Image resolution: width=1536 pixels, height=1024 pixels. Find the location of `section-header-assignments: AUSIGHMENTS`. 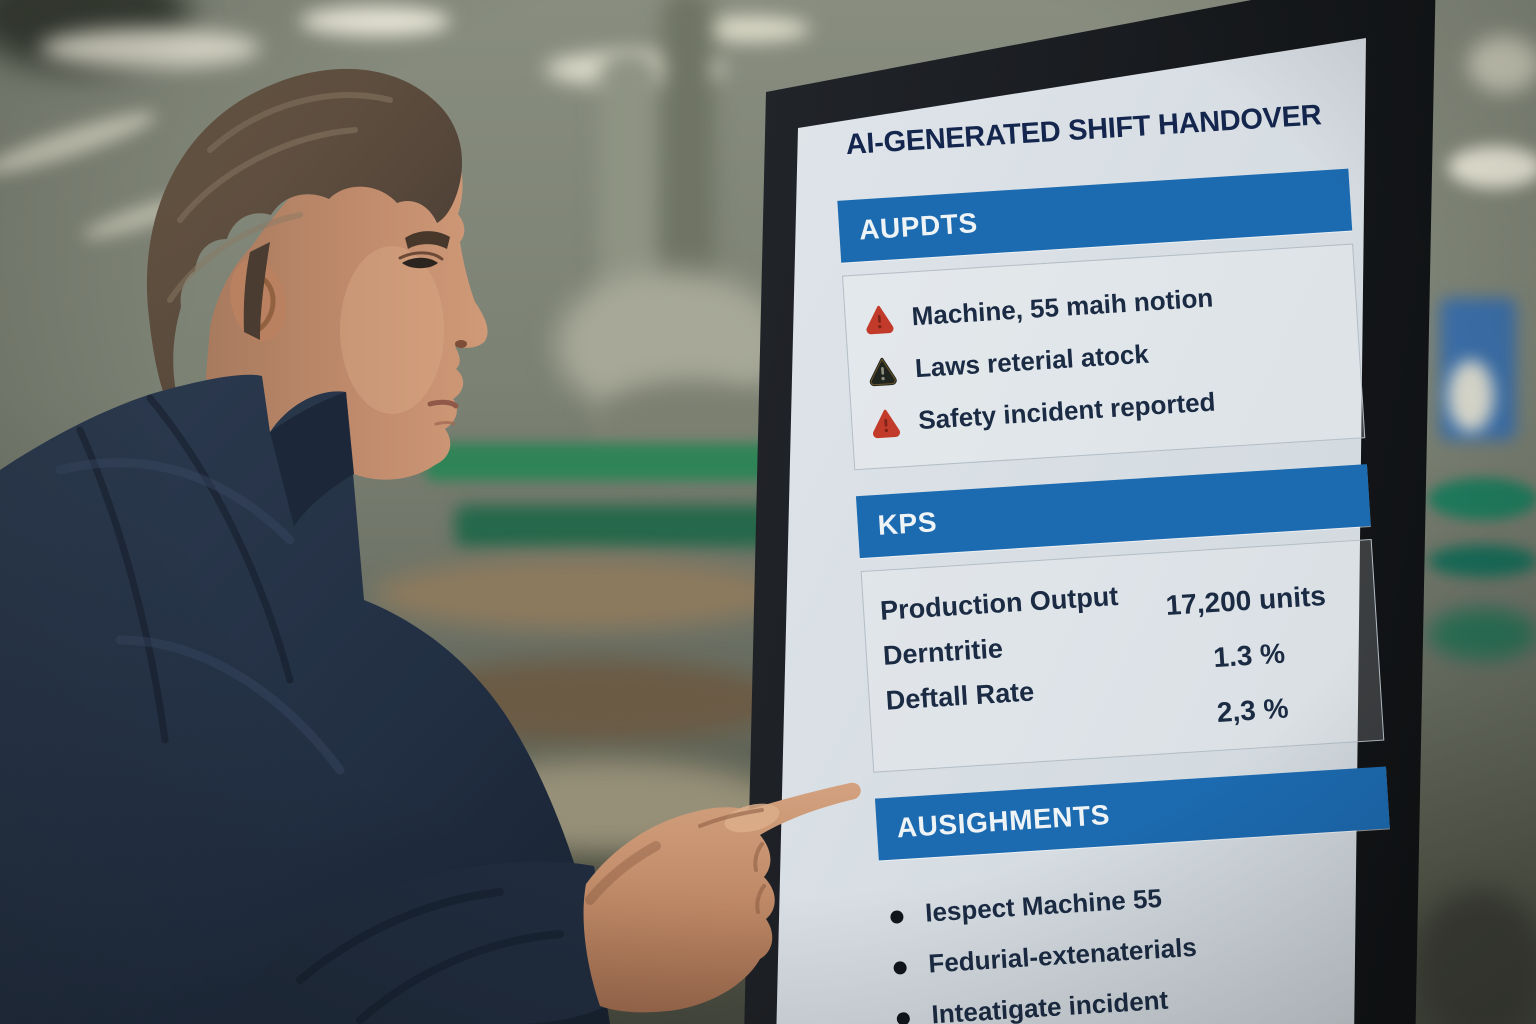

section-header-assignments: AUSIGHMENTS is located at coordinates (1132, 813).